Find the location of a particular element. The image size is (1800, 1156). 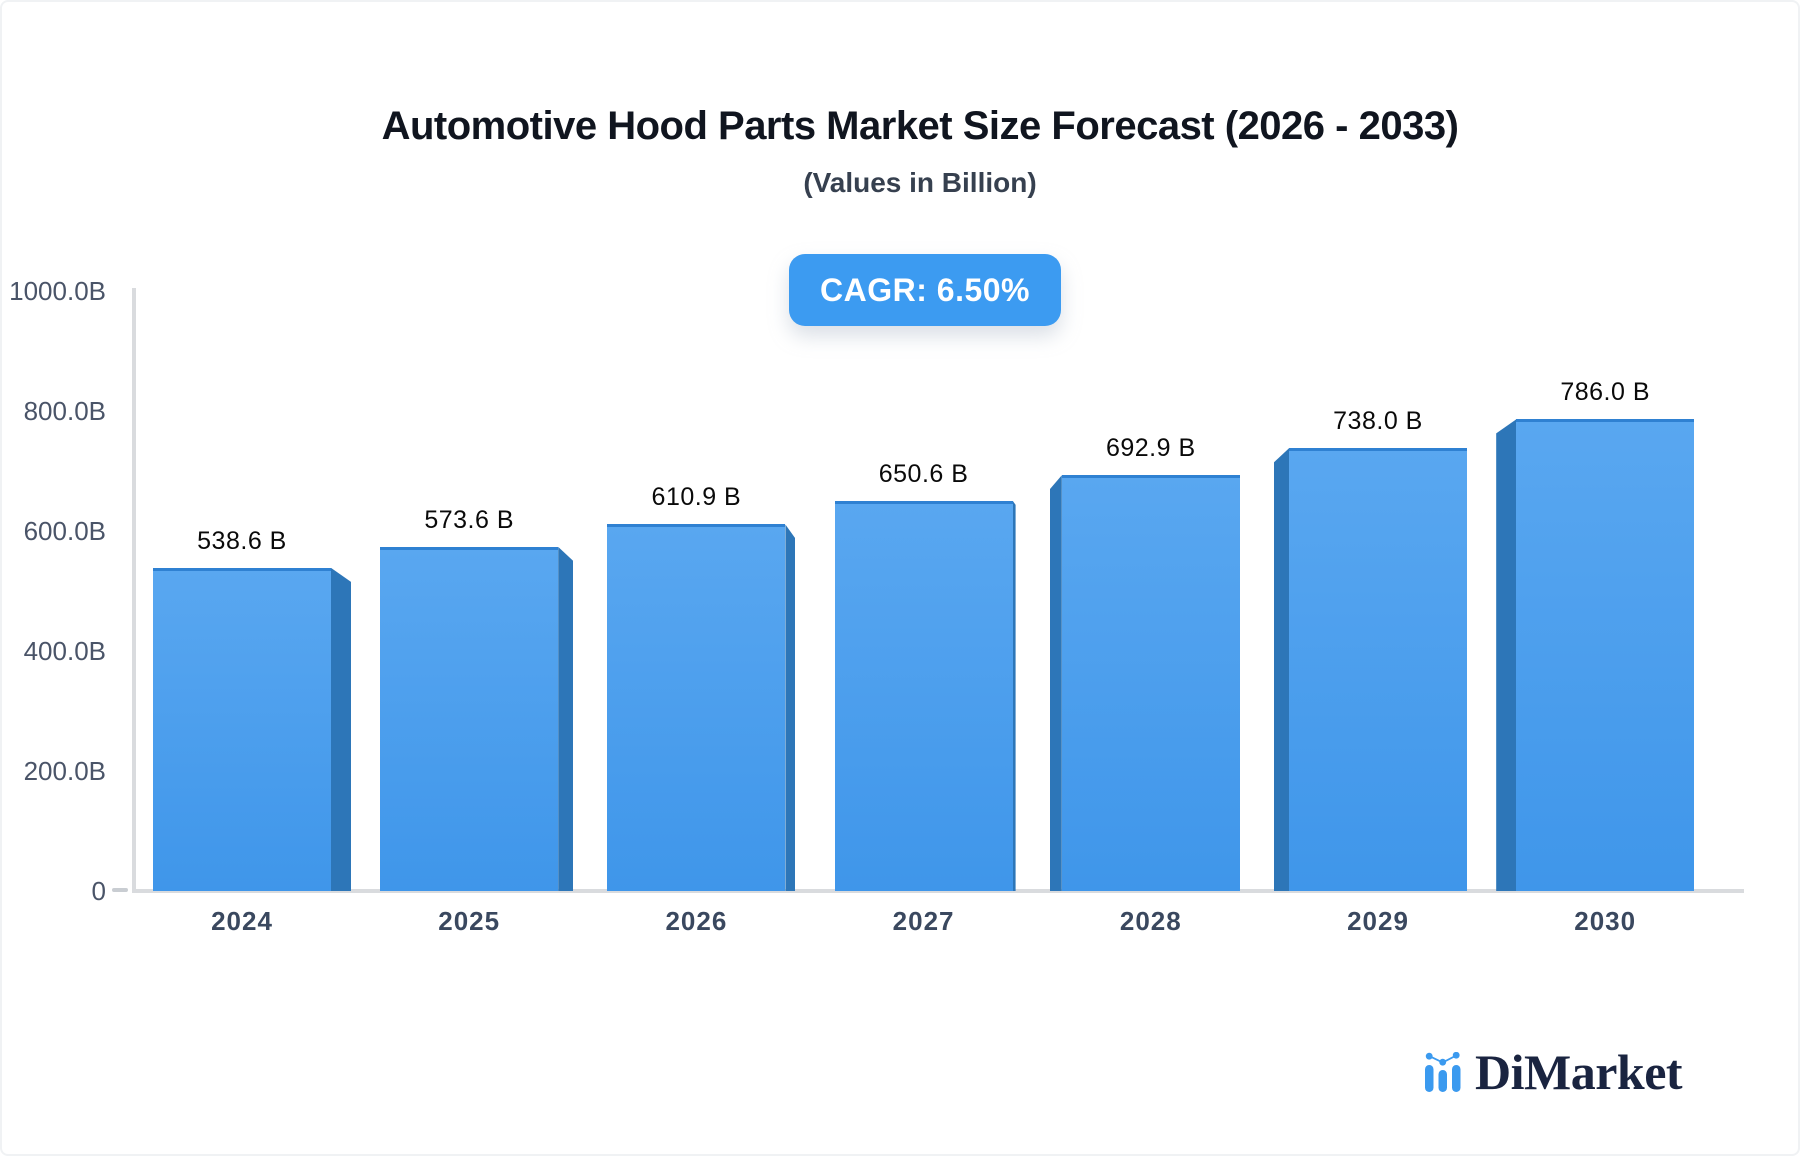

x-axis-label: 2024 is located at coordinates (242, 921).